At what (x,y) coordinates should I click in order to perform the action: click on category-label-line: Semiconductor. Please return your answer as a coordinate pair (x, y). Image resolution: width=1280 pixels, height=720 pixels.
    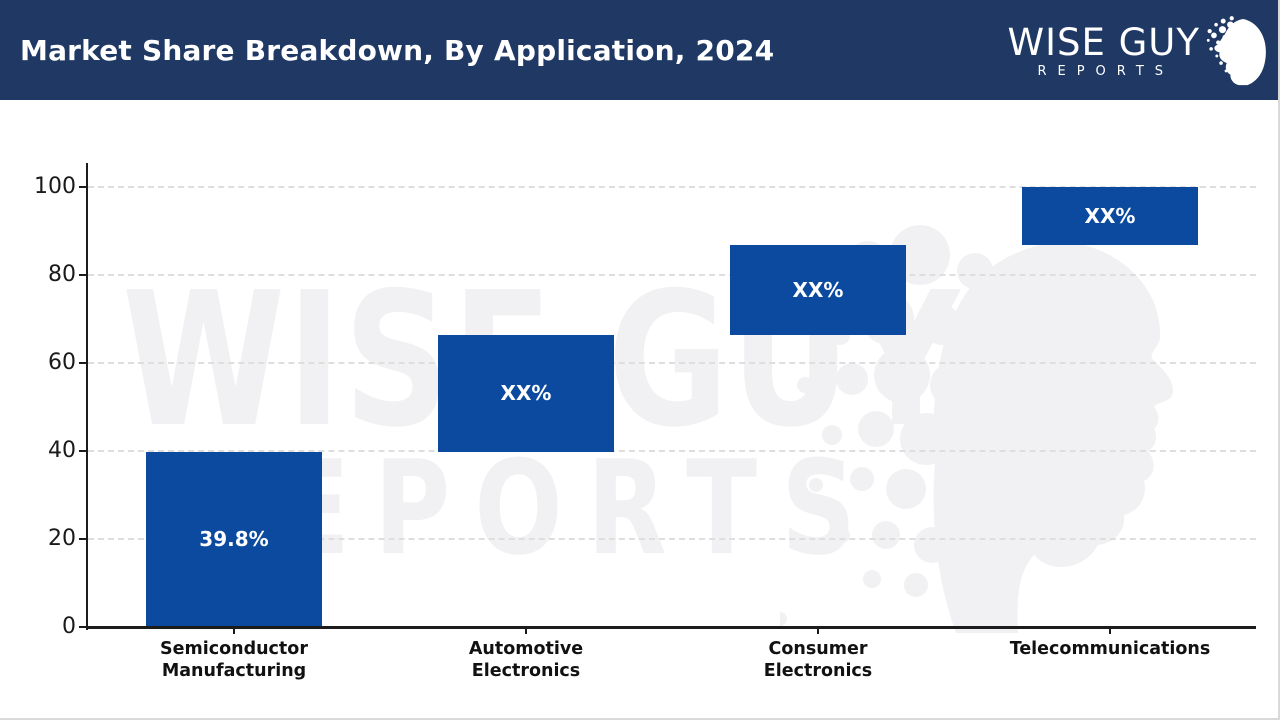
    Looking at the image, I should click on (234, 649).